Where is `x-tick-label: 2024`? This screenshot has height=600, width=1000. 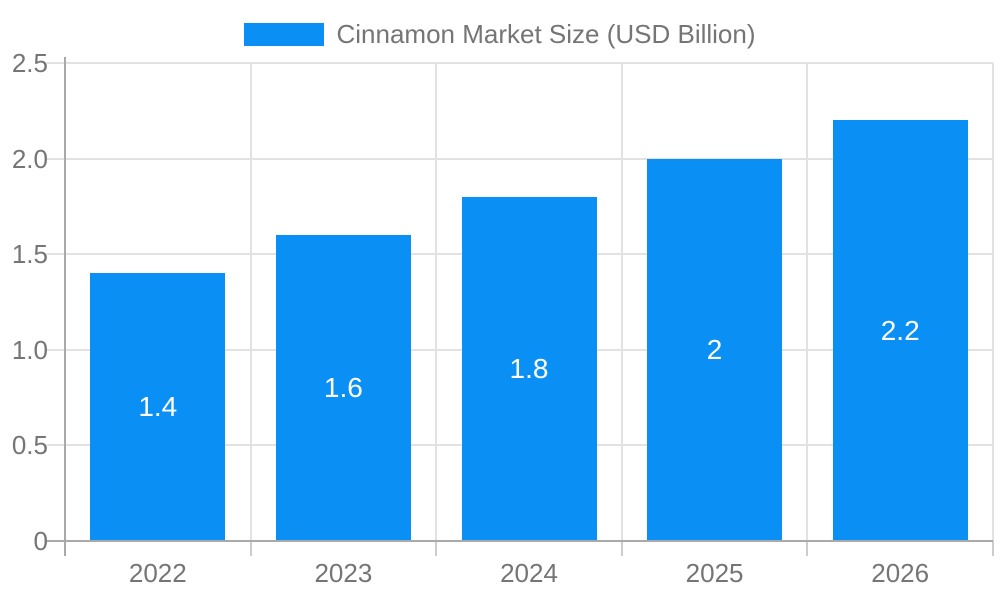
x-tick-label: 2024 is located at coordinates (529, 573).